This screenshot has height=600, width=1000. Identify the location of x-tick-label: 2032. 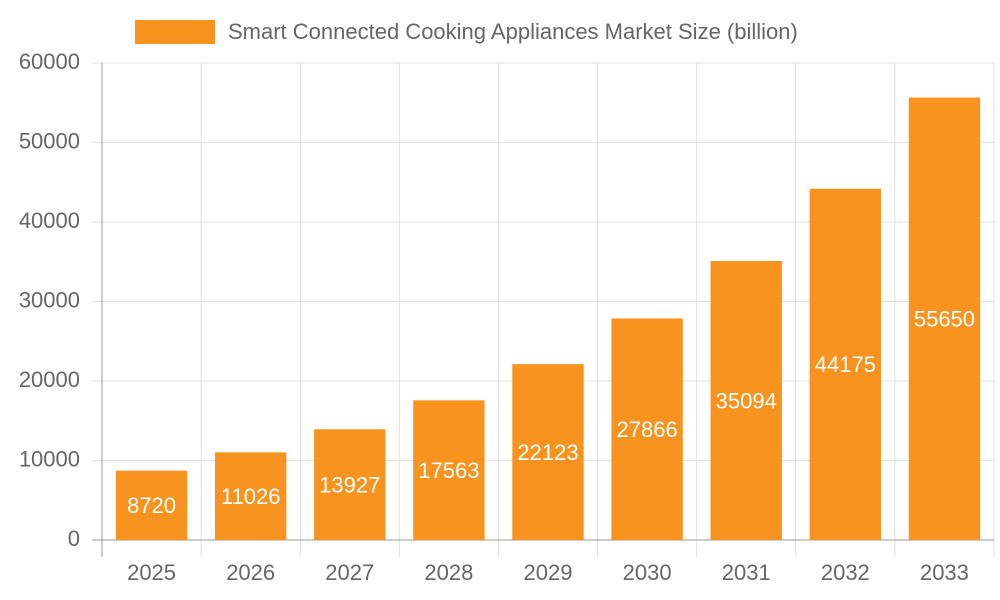
(845, 572).